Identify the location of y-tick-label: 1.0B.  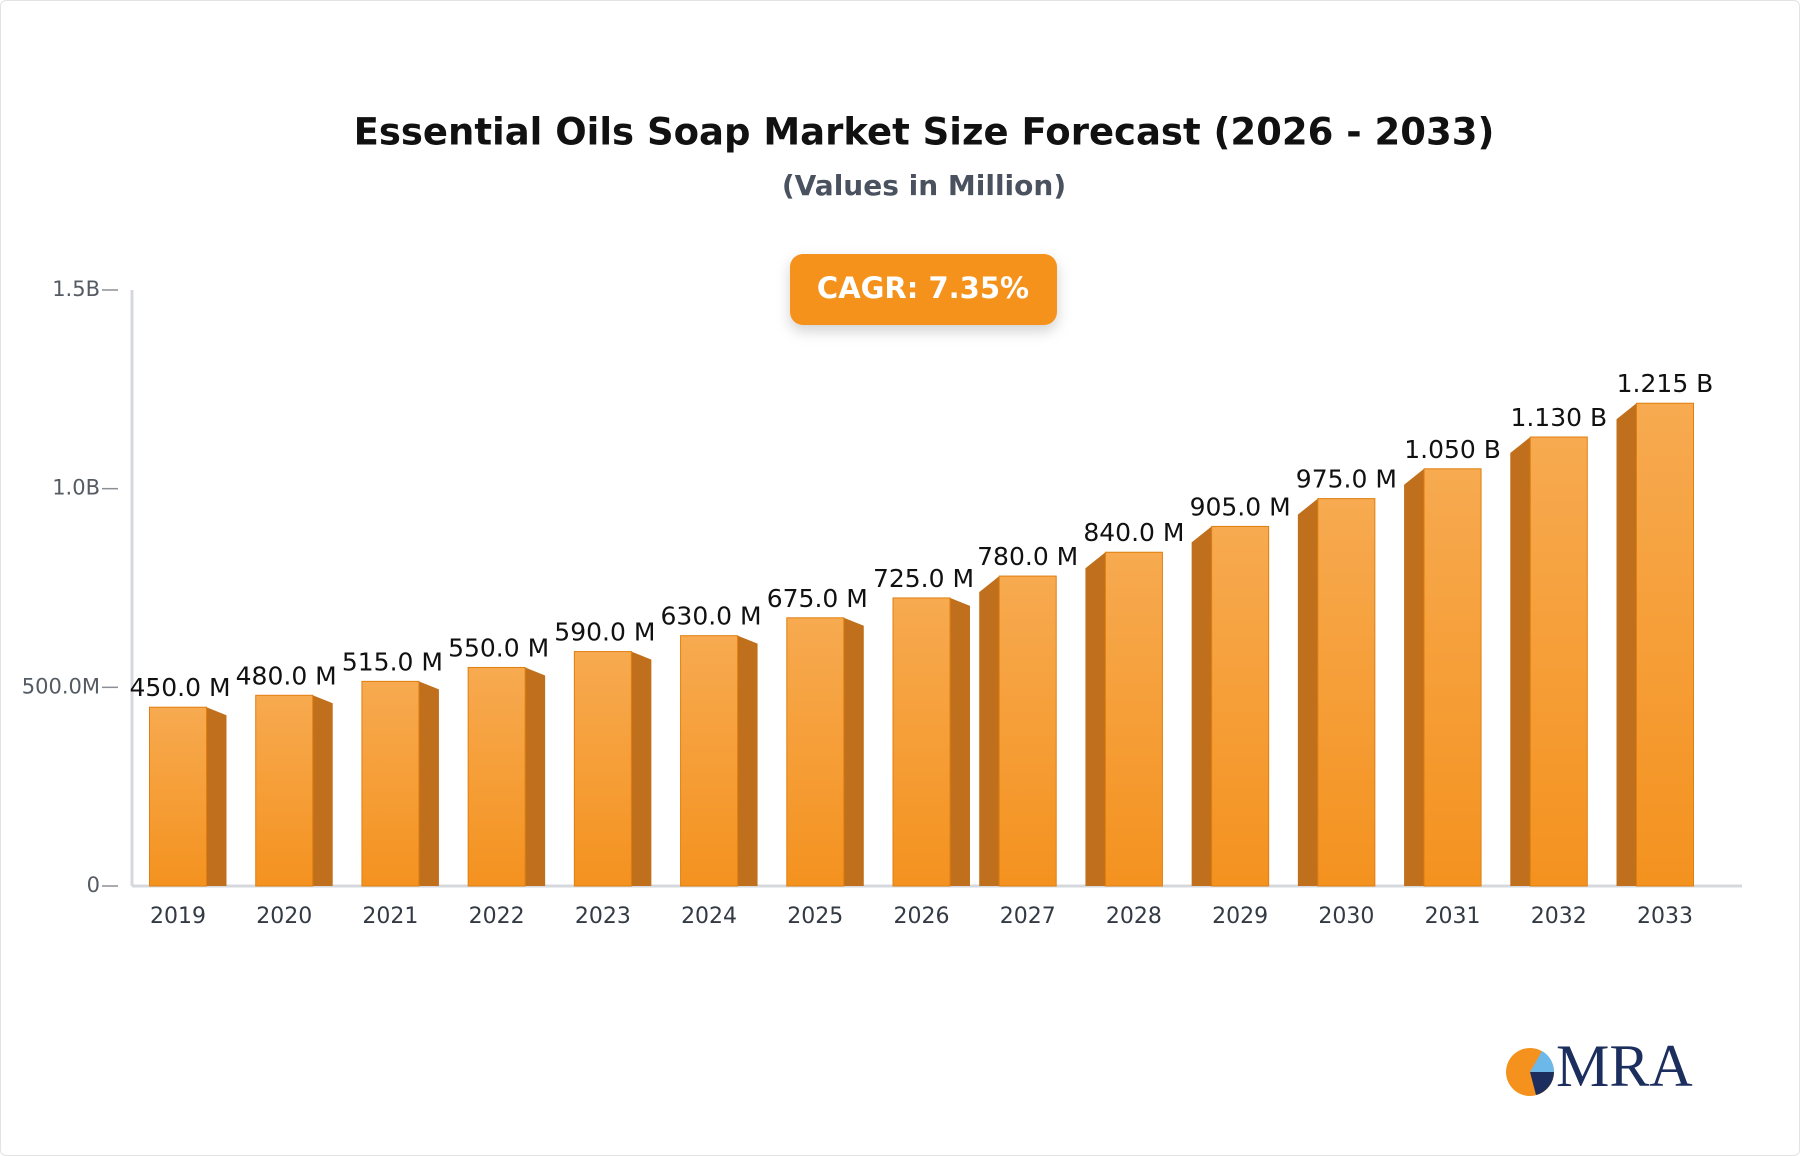
(76, 488).